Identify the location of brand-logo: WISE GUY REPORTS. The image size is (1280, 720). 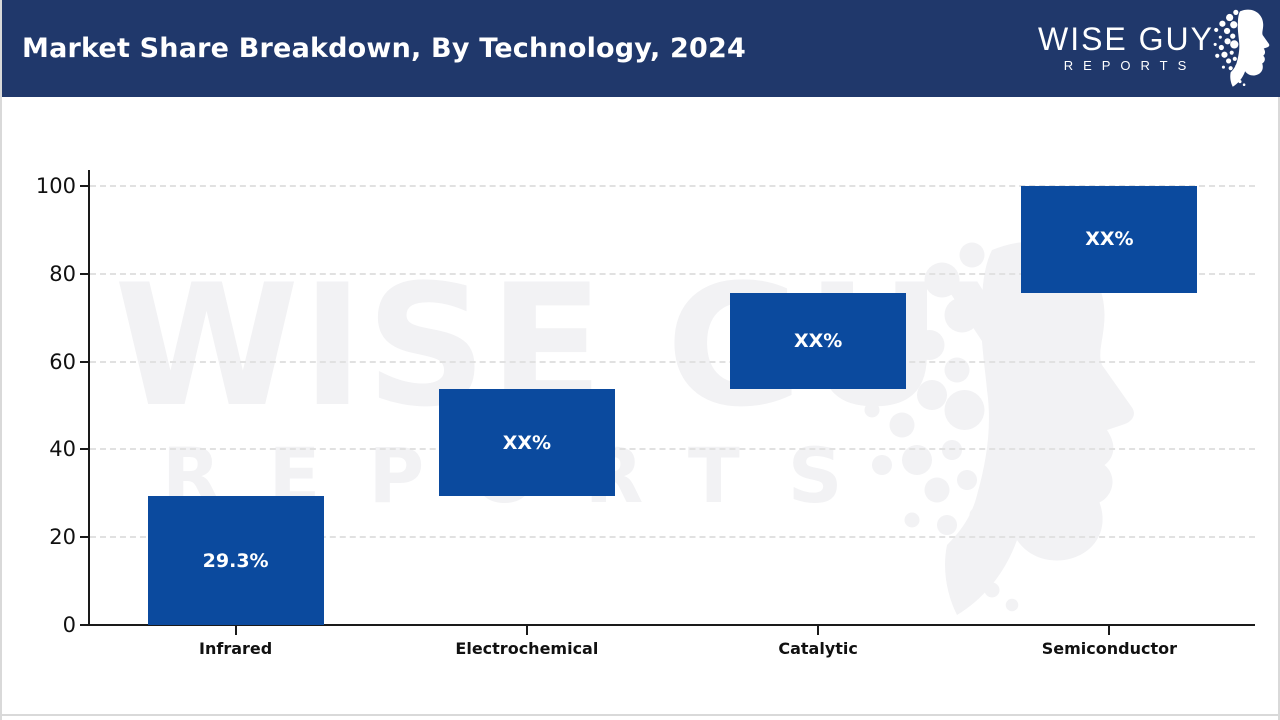
(1155, 47).